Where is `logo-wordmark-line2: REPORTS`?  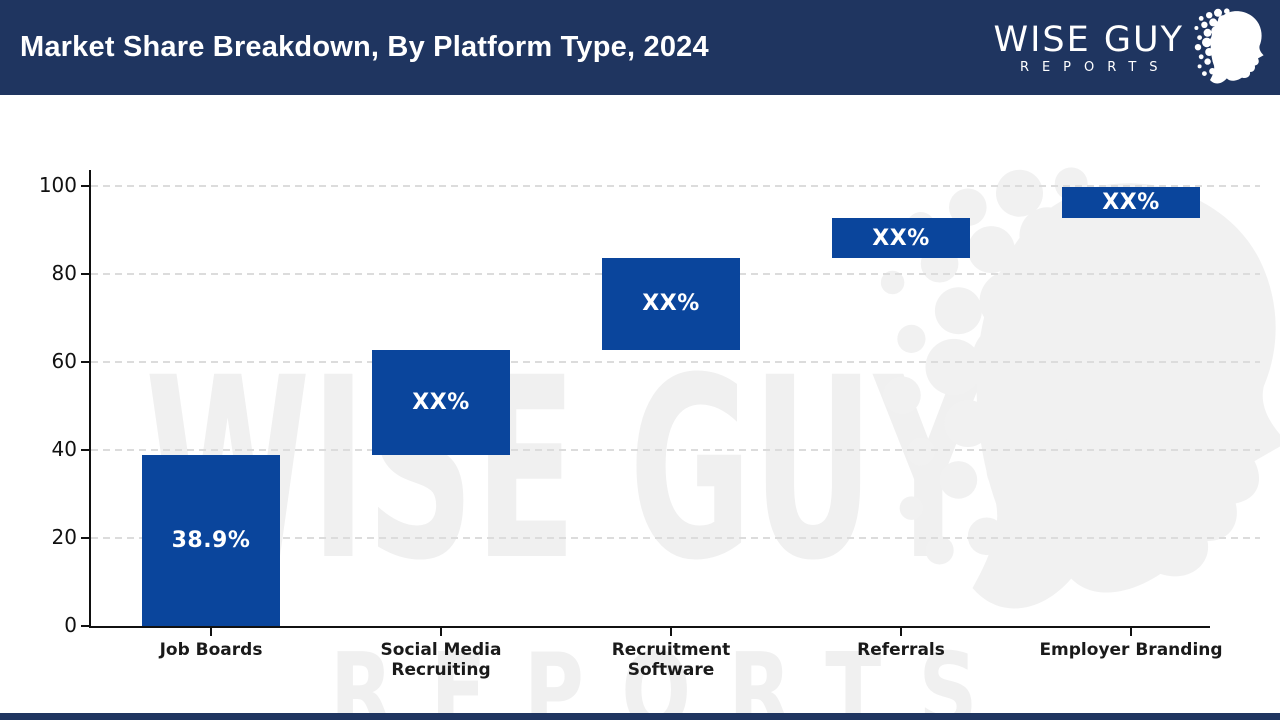
logo-wordmark-line2: REPORTS is located at coordinates (1095, 67).